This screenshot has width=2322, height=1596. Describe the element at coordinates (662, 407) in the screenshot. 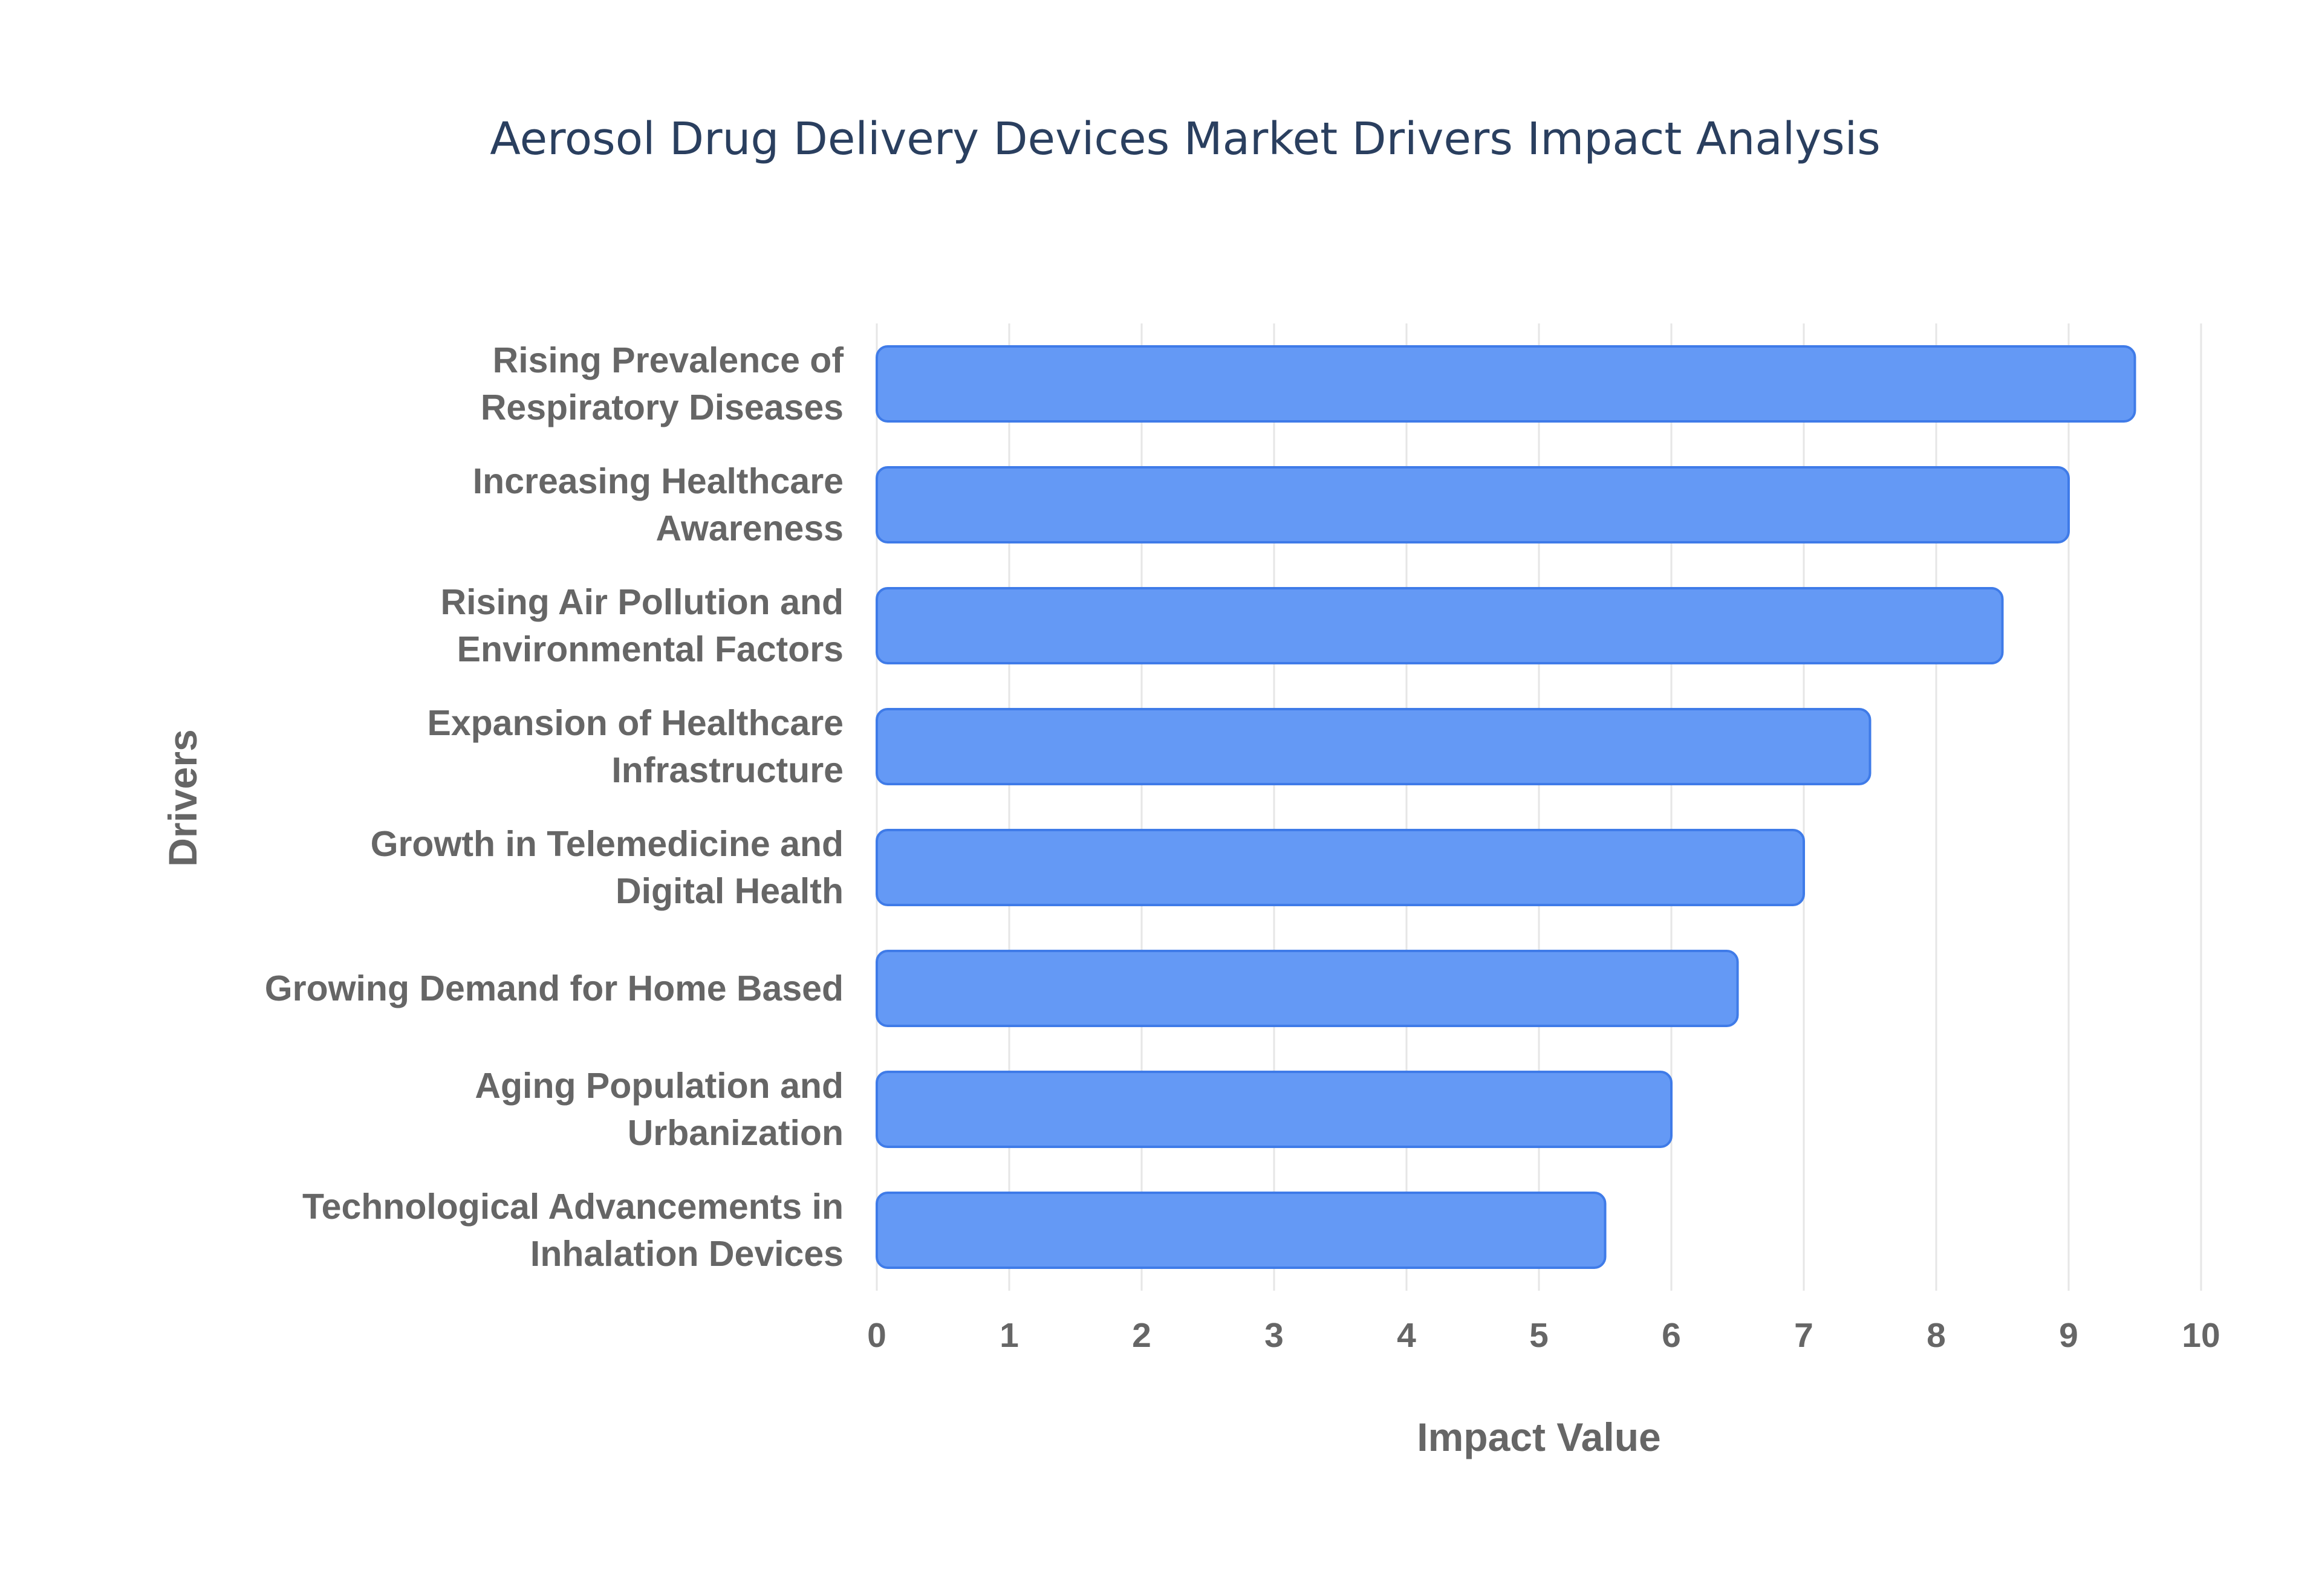

I see `category-label-line: Respiratory Diseases` at that location.